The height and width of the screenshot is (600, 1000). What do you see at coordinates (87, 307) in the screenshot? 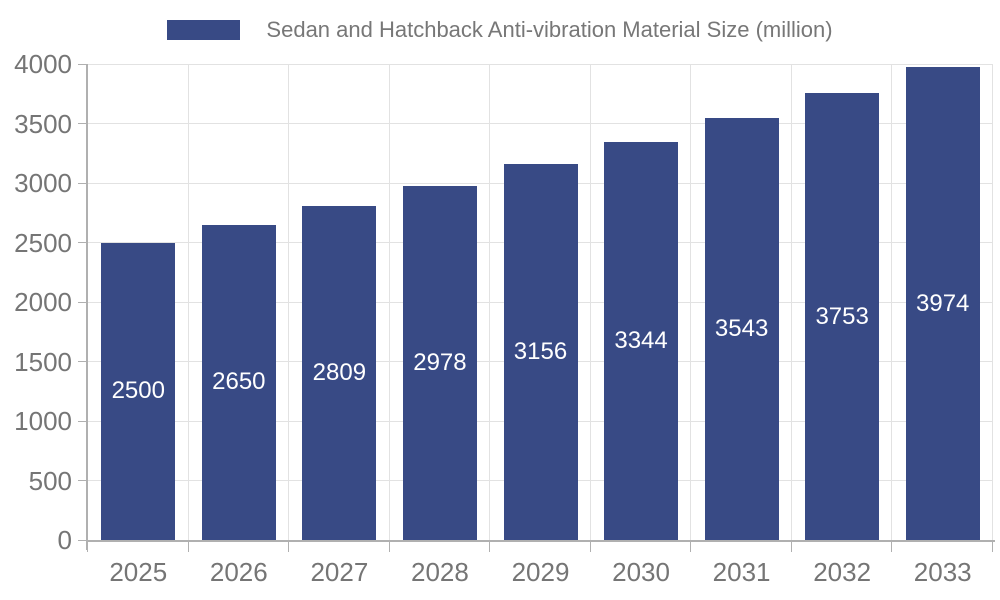
I see `y-axis-line` at bounding box center [87, 307].